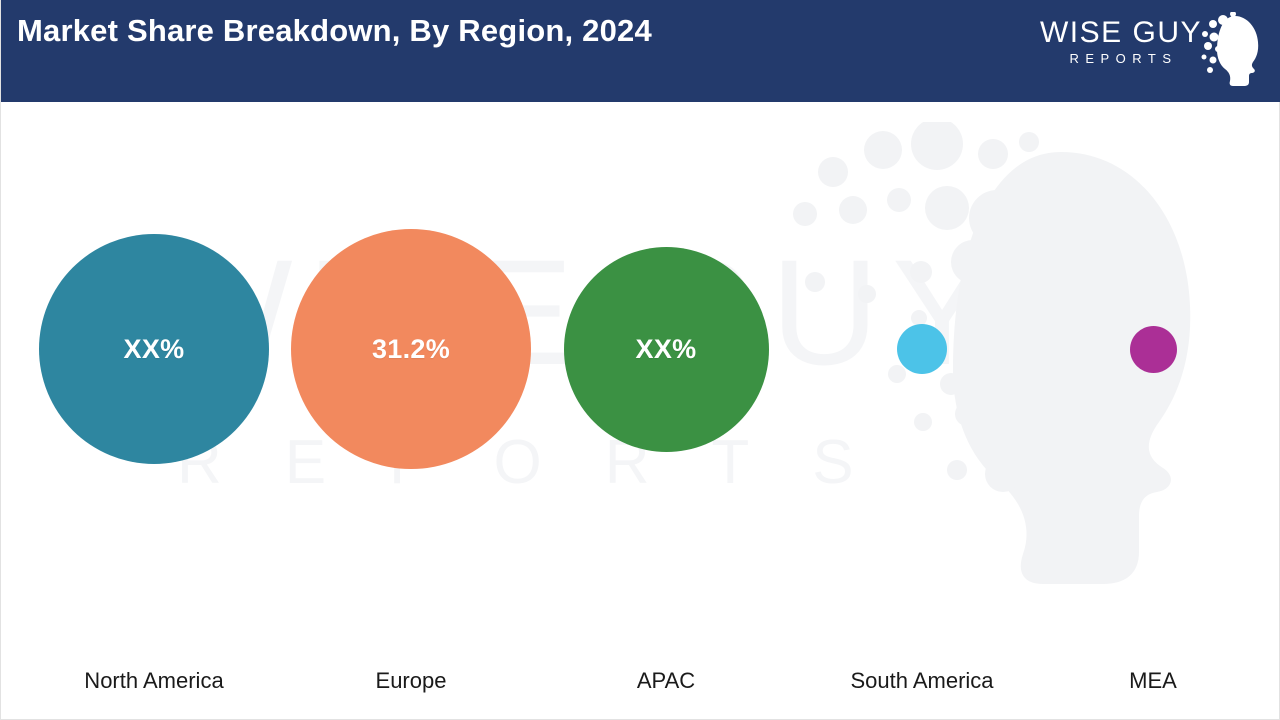 This screenshot has height=720, width=1280. I want to click on category-label-north-america: North America, so click(154, 680).